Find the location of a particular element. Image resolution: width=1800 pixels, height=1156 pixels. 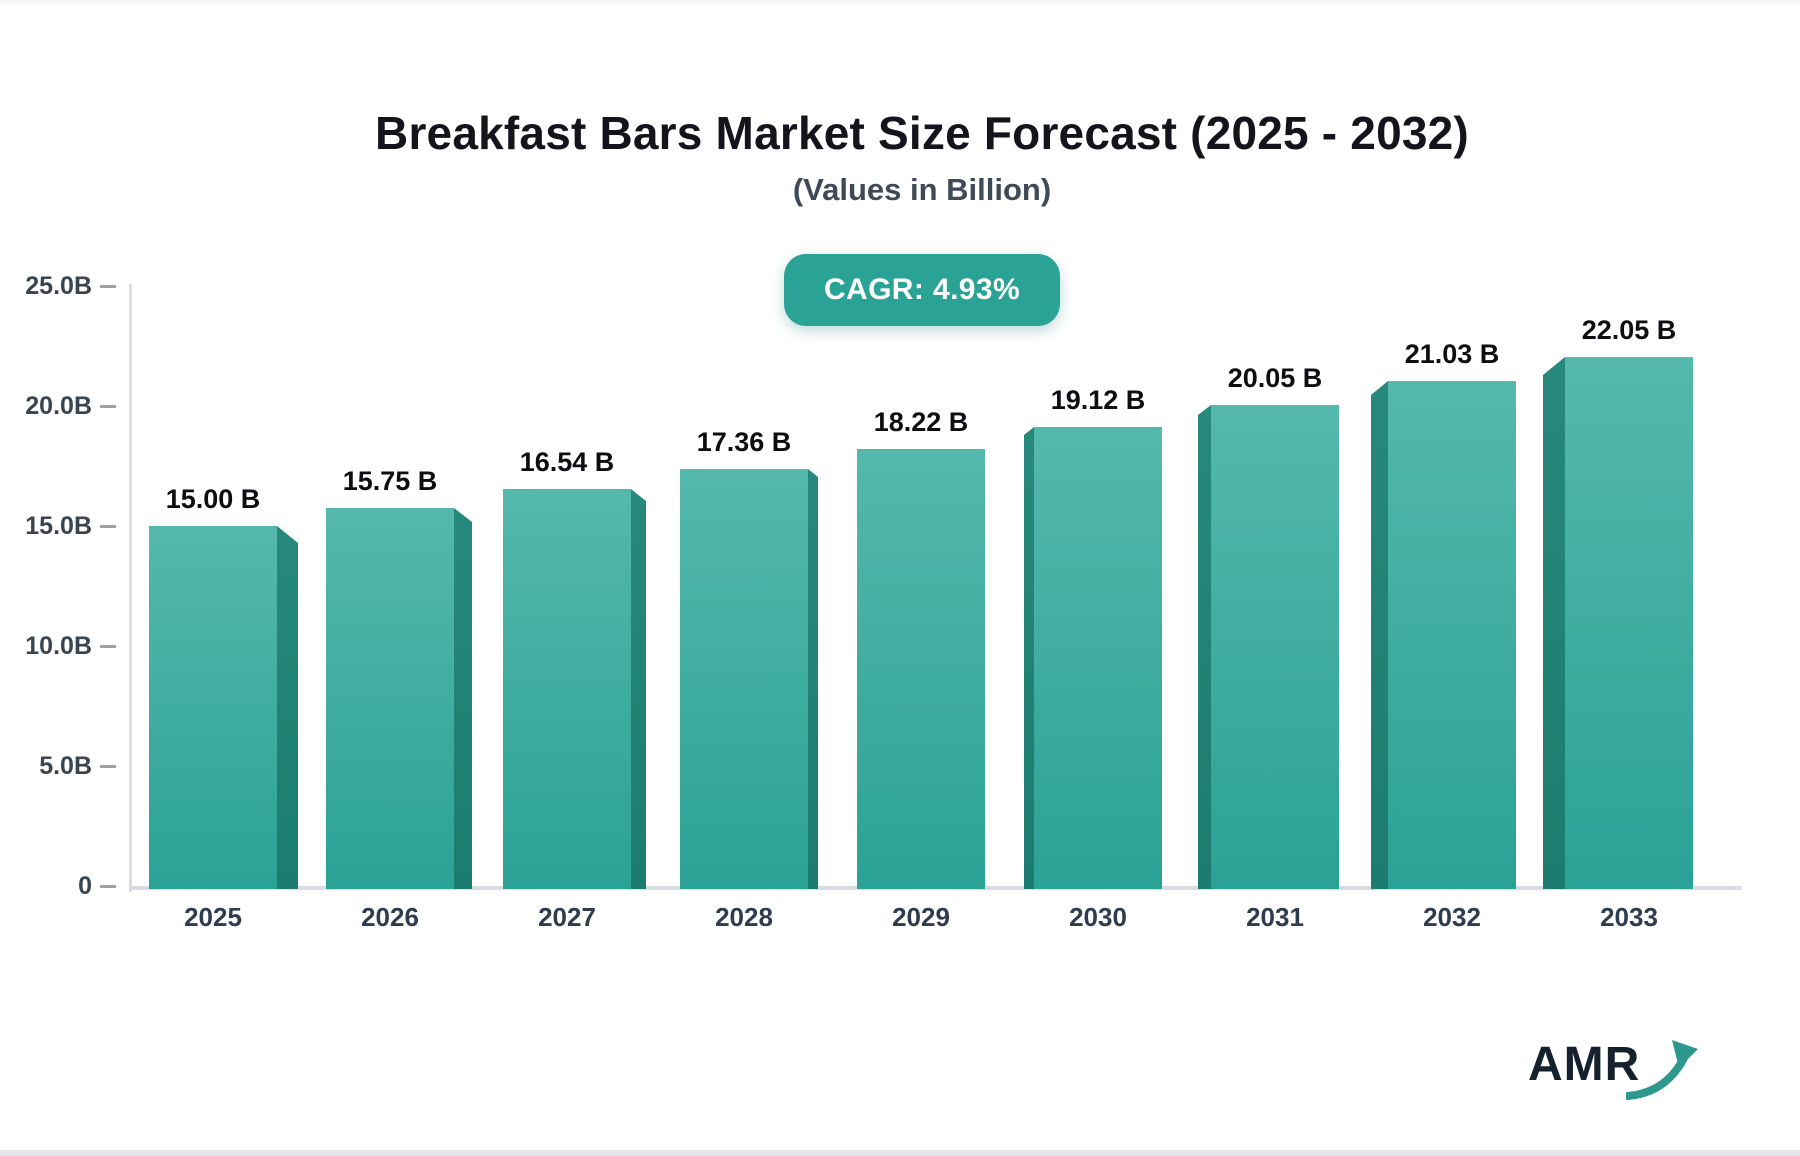

bar-value-label: 20.05 B is located at coordinates (1275, 378).